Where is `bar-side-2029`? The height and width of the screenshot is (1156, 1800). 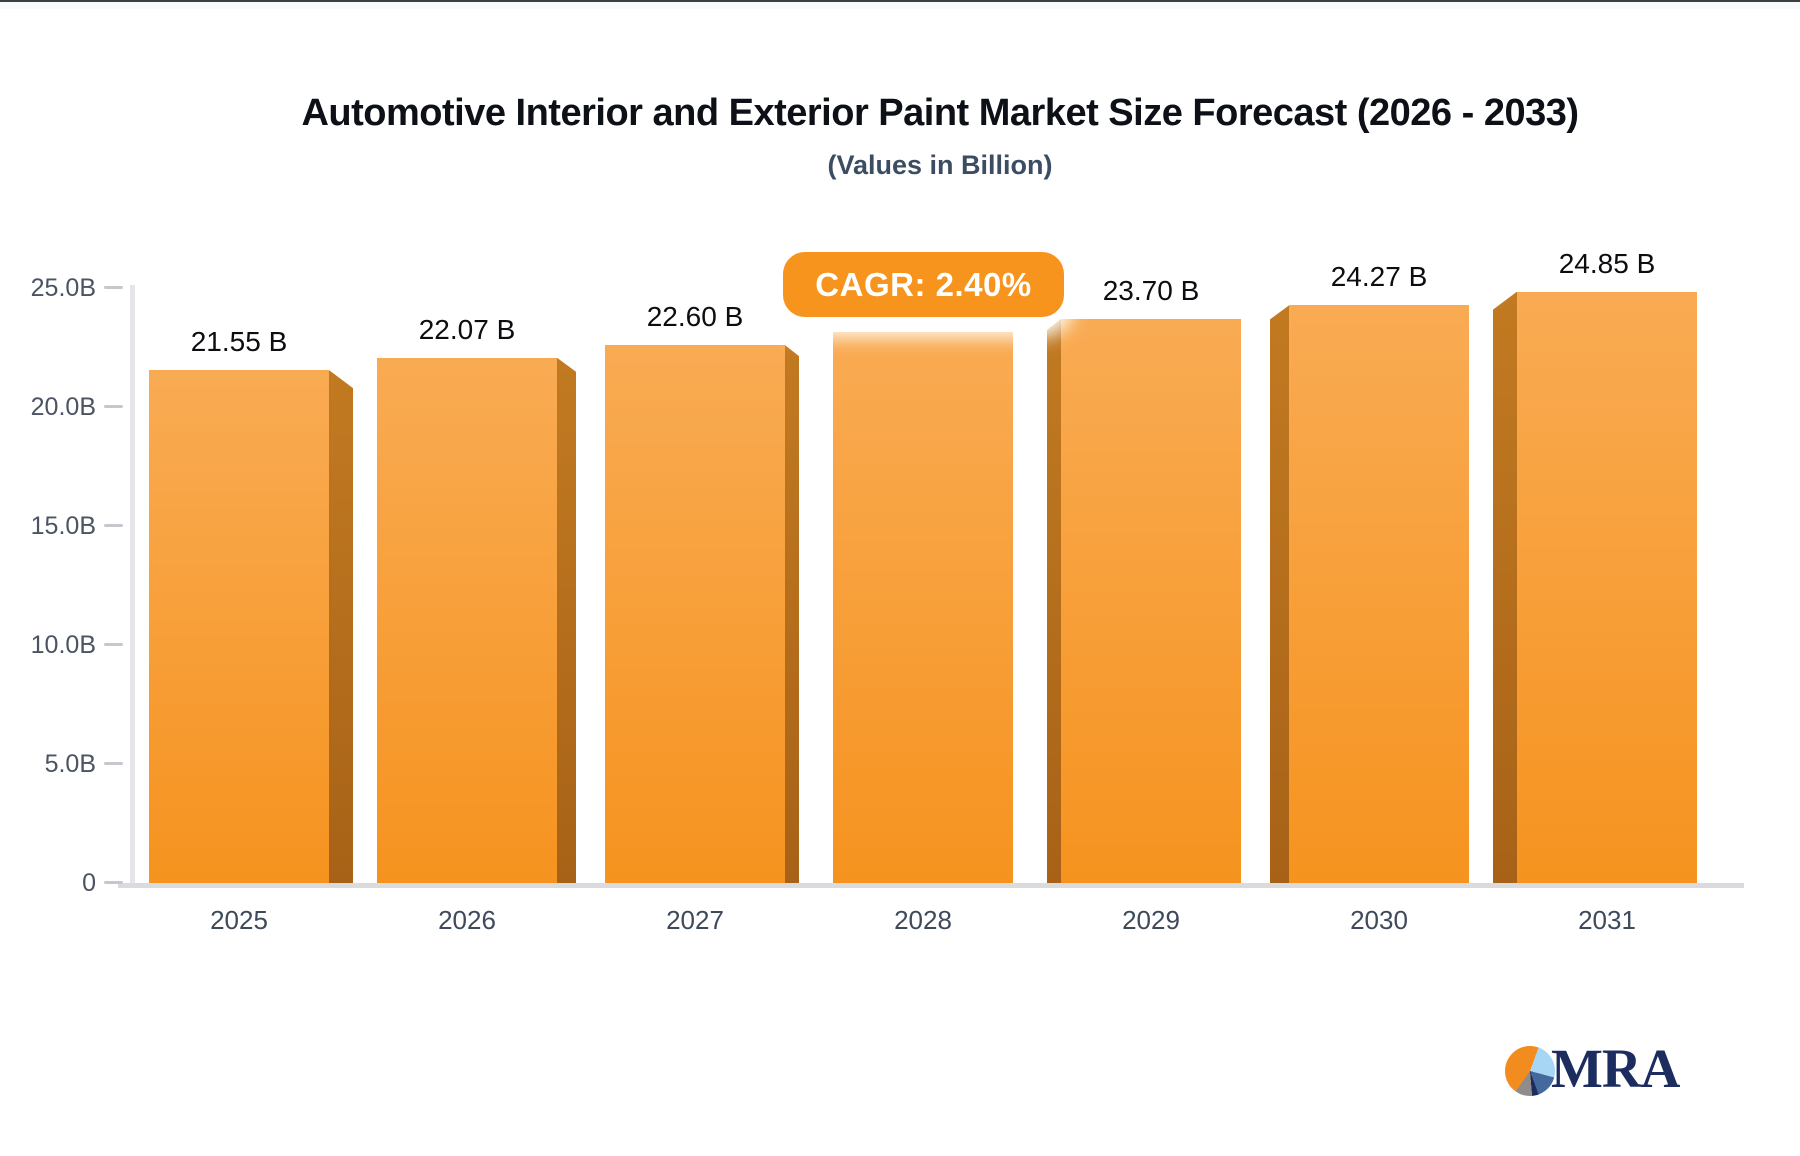
bar-side-2029 is located at coordinates (1054, 600).